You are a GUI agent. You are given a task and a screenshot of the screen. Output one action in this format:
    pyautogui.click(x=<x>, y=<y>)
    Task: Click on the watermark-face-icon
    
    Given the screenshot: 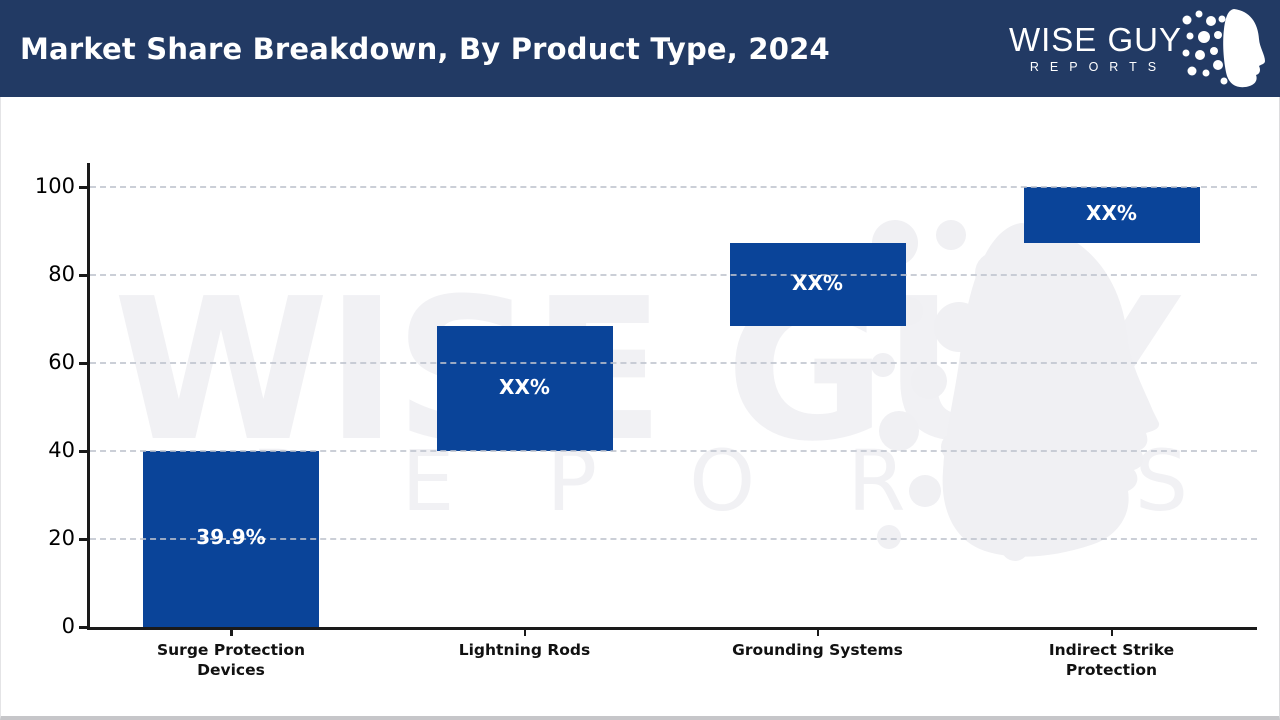 What is the action you would take?
    pyautogui.click(x=1015, y=390)
    